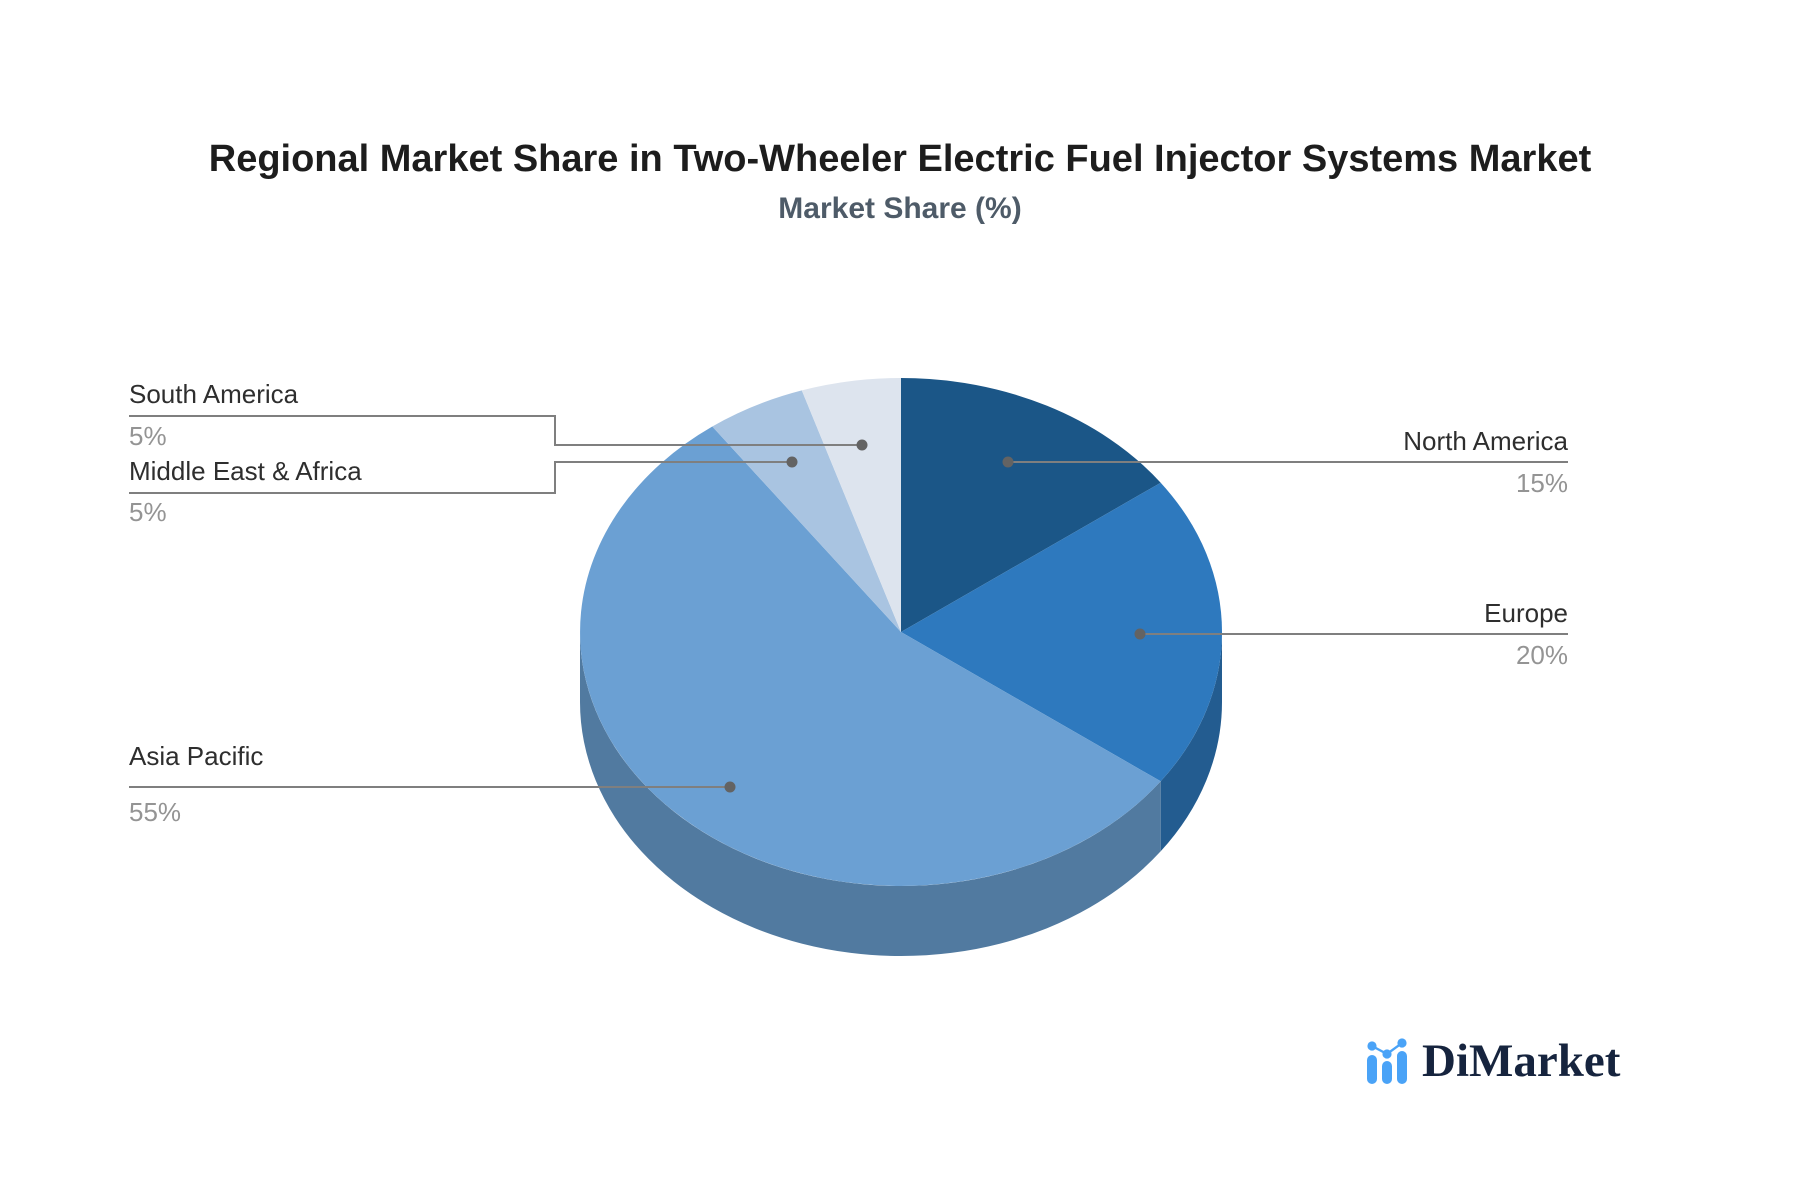 The image size is (1800, 1196). I want to click on pie-slice-middle-east-africa, so click(806, 511).